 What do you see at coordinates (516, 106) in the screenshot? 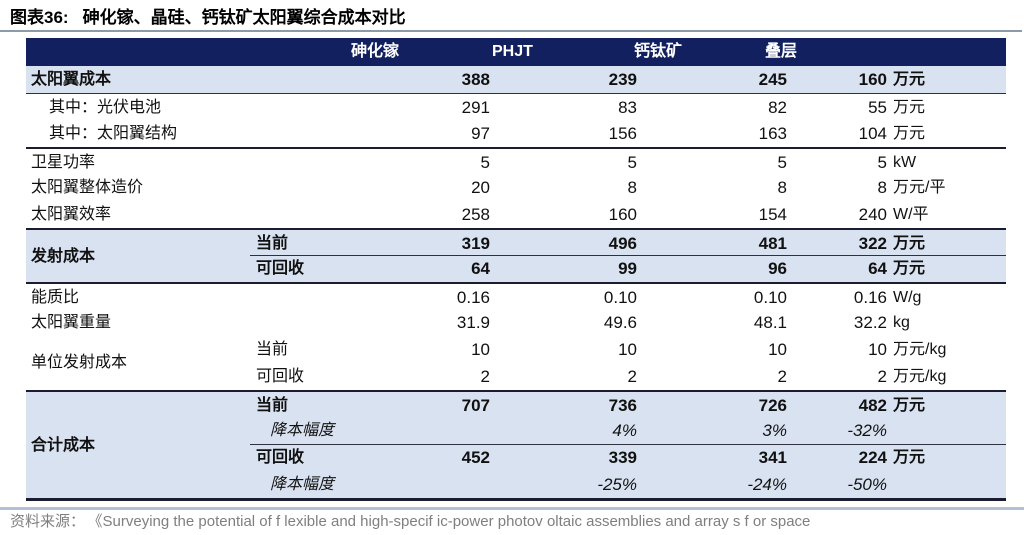
I see `table-row-pv-cell: 其中：光伏电池 291 83 82 55 万元` at bounding box center [516, 106].